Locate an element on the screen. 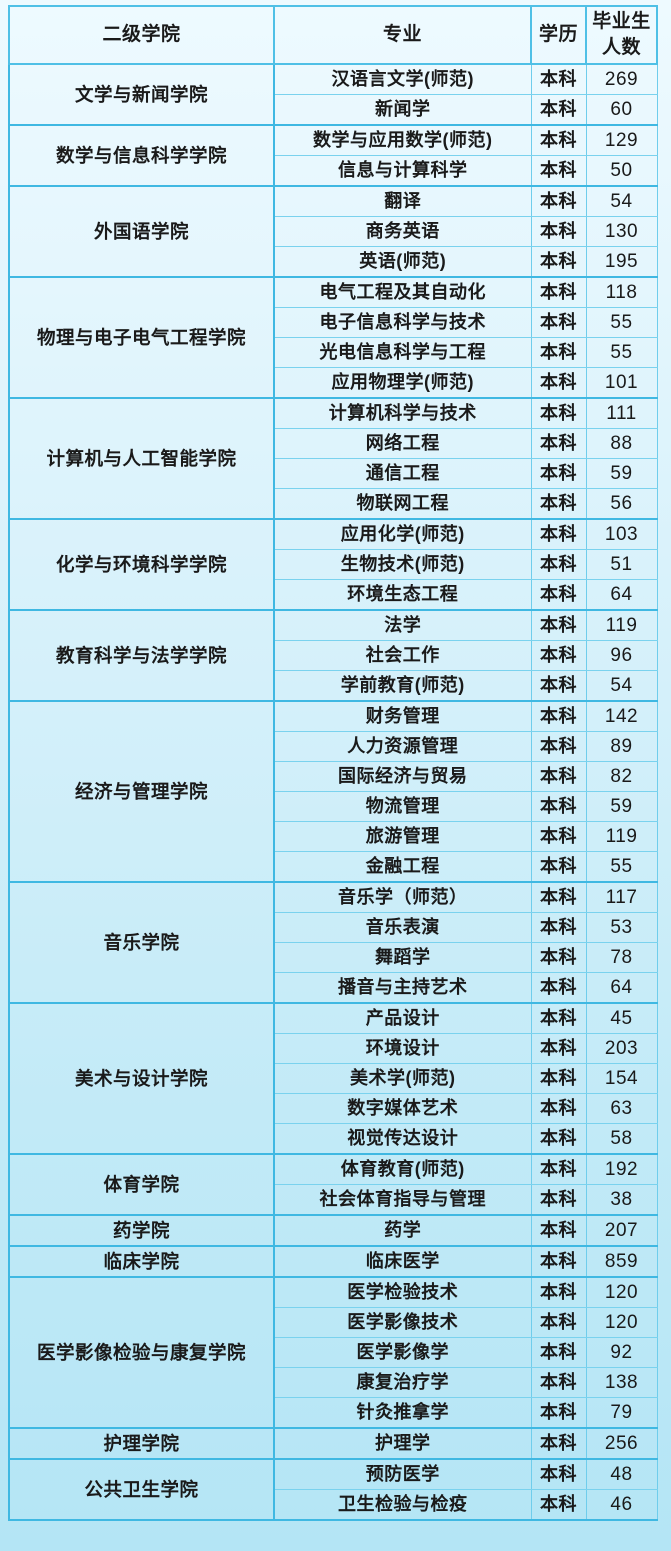 This screenshot has height=1551, width=671. cell-major: 电气工程及其自动化 is located at coordinates (402, 292).